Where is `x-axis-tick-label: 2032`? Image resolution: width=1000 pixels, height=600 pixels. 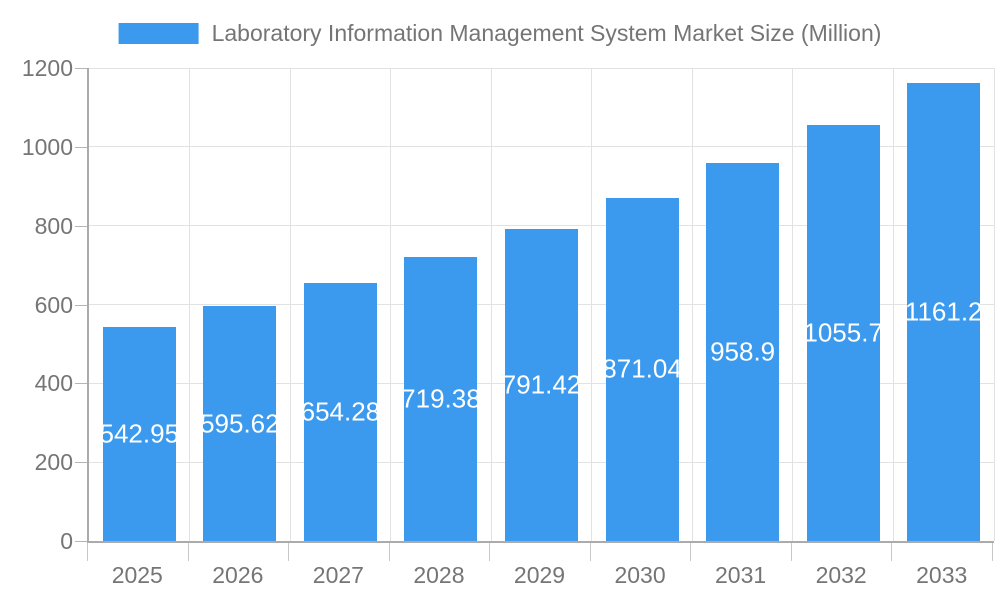 x-axis-tick-label: 2032 is located at coordinates (841, 575).